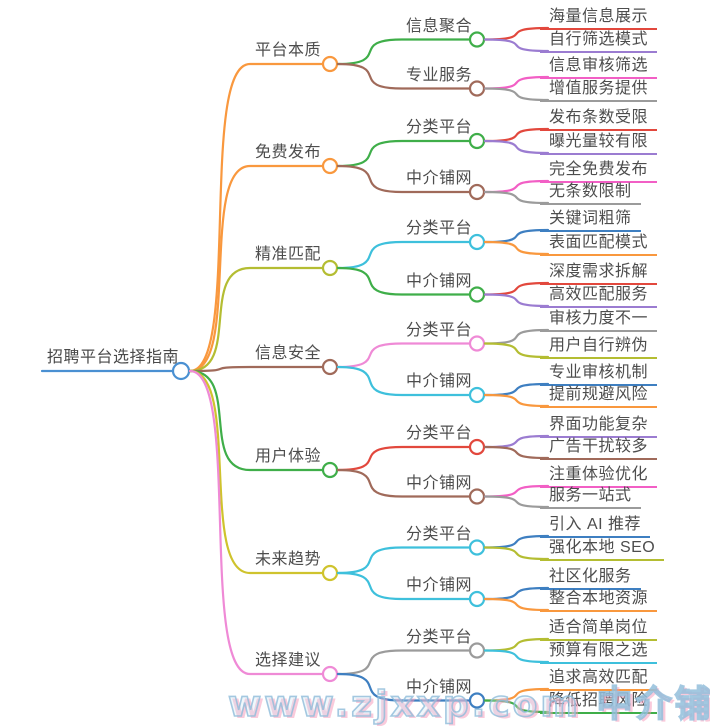 This screenshot has height=726, width=710. I want to click on leaf-node: 发布条数受限, so click(599, 120).